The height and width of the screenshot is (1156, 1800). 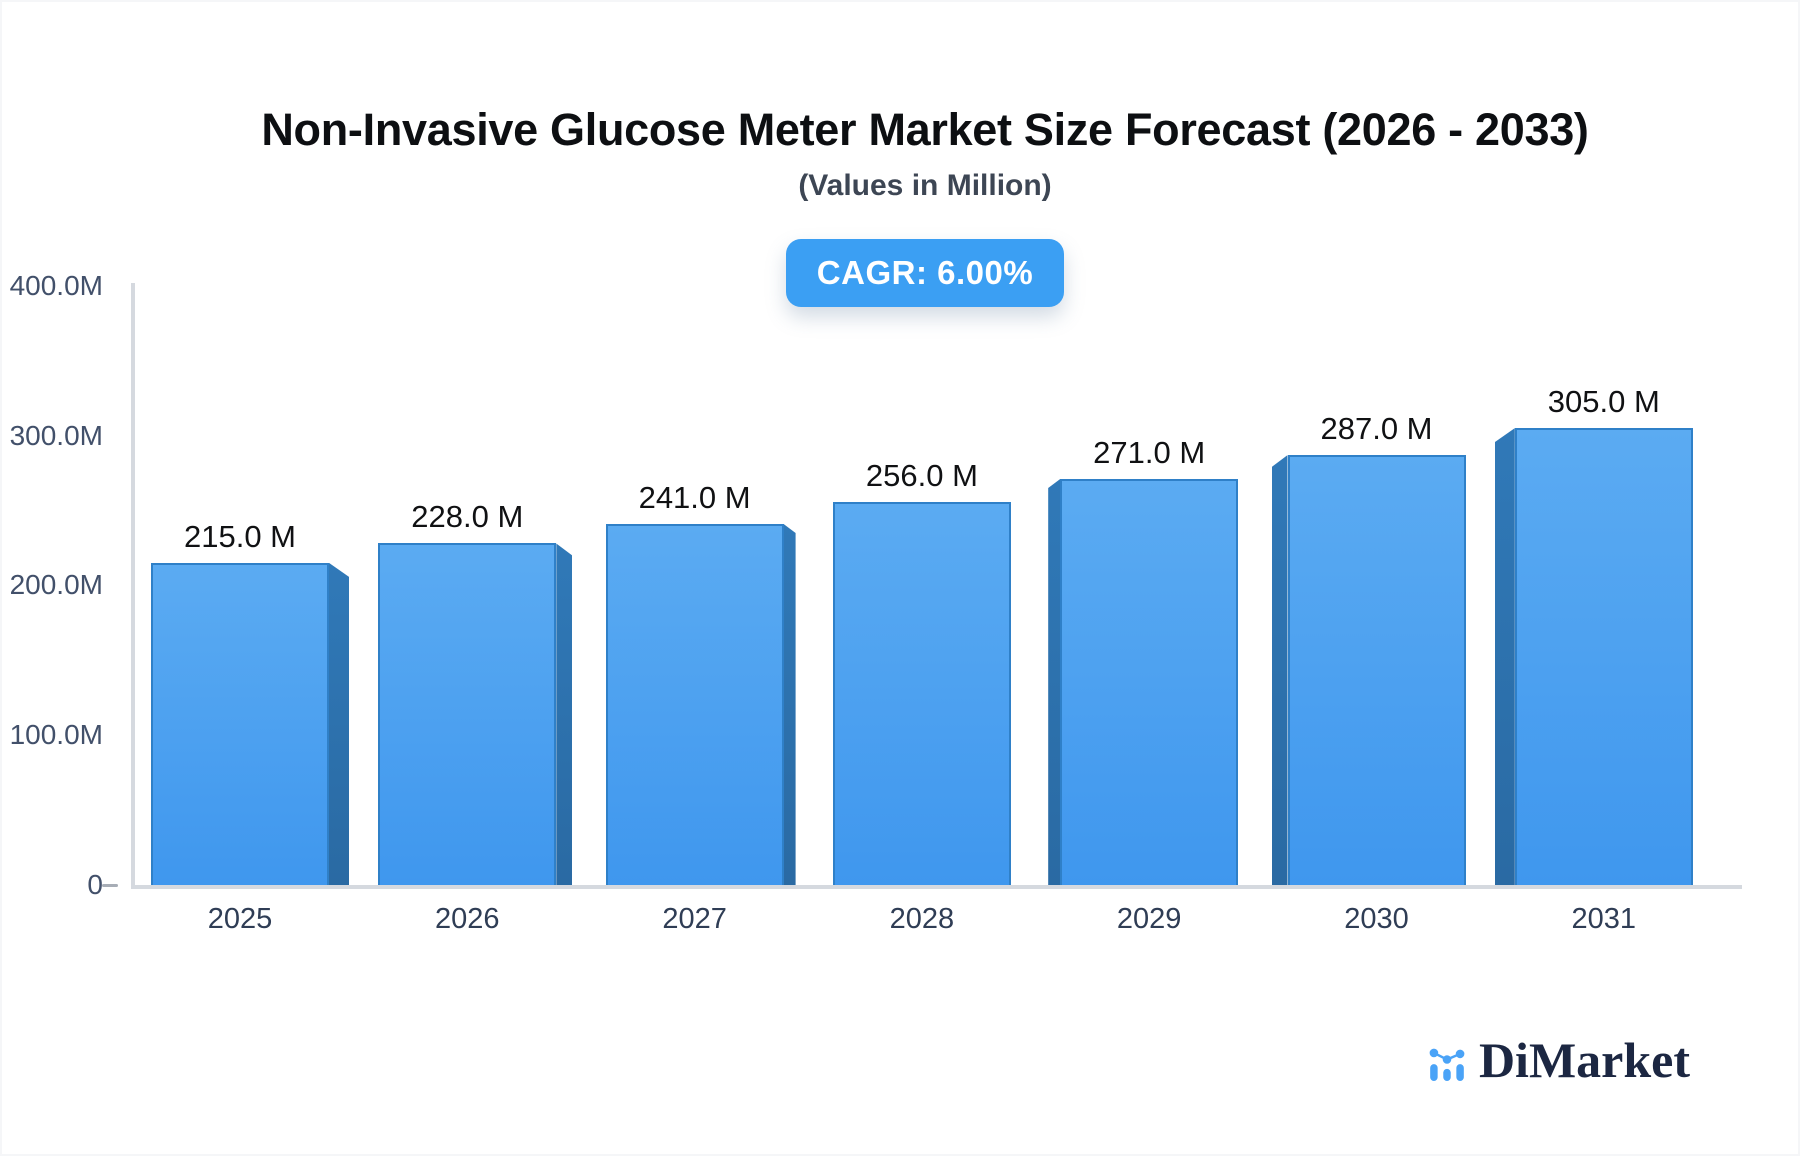 I want to click on brand-name: DiMarket, so click(x=1584, y=1060).